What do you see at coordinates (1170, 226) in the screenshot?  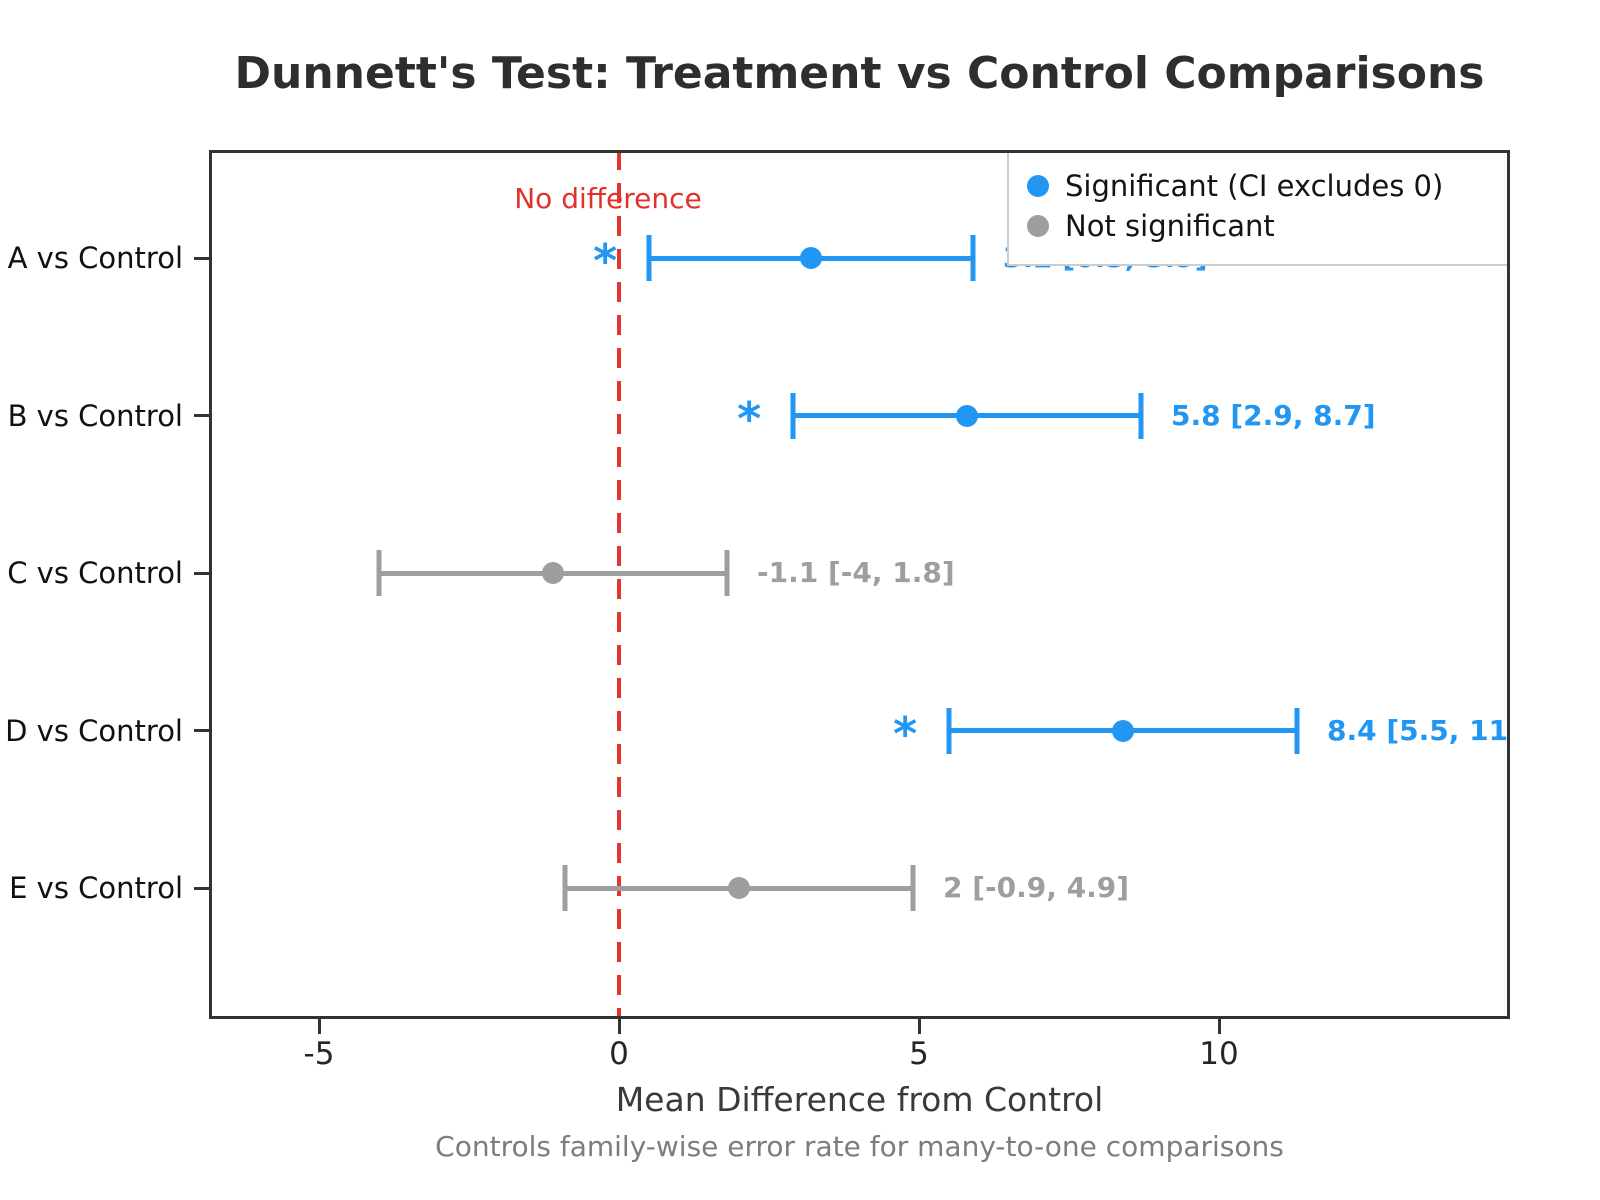 I see `legend-label-not-significant: Not significant` at bounding box center [1170, 226].